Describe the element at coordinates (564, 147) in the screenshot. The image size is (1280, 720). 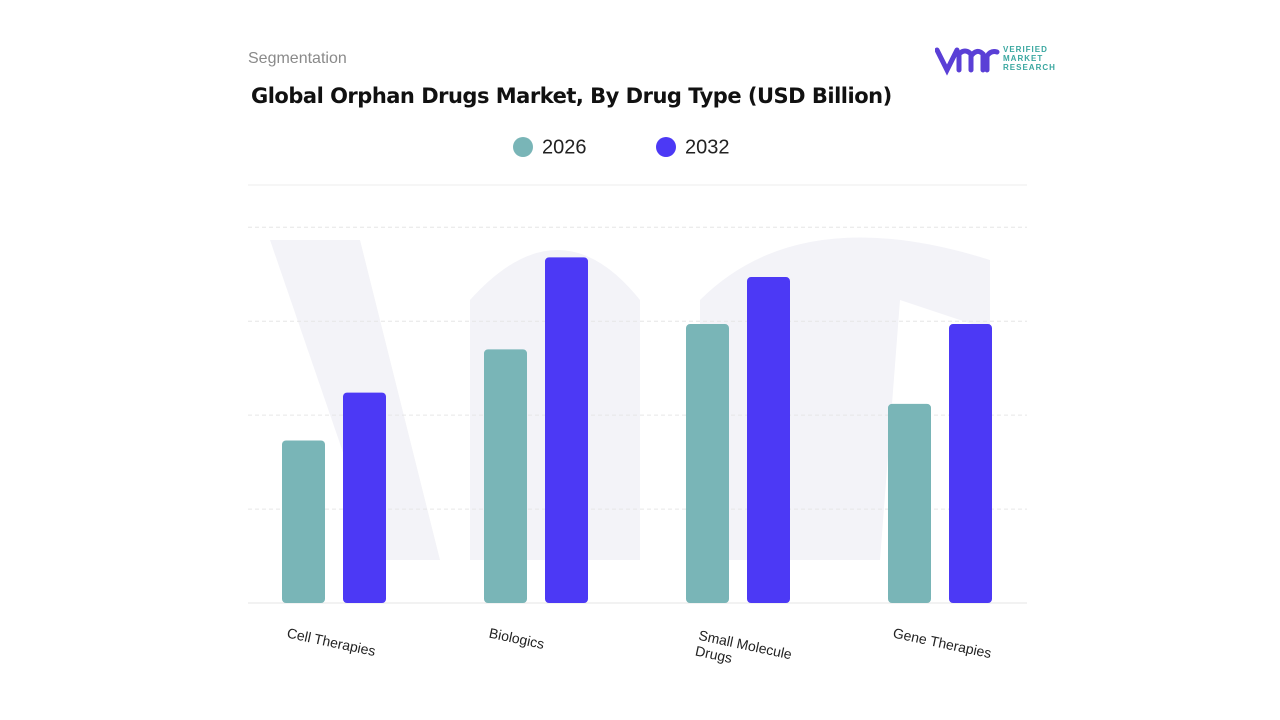
I see `legend-label: 2026` at that location.